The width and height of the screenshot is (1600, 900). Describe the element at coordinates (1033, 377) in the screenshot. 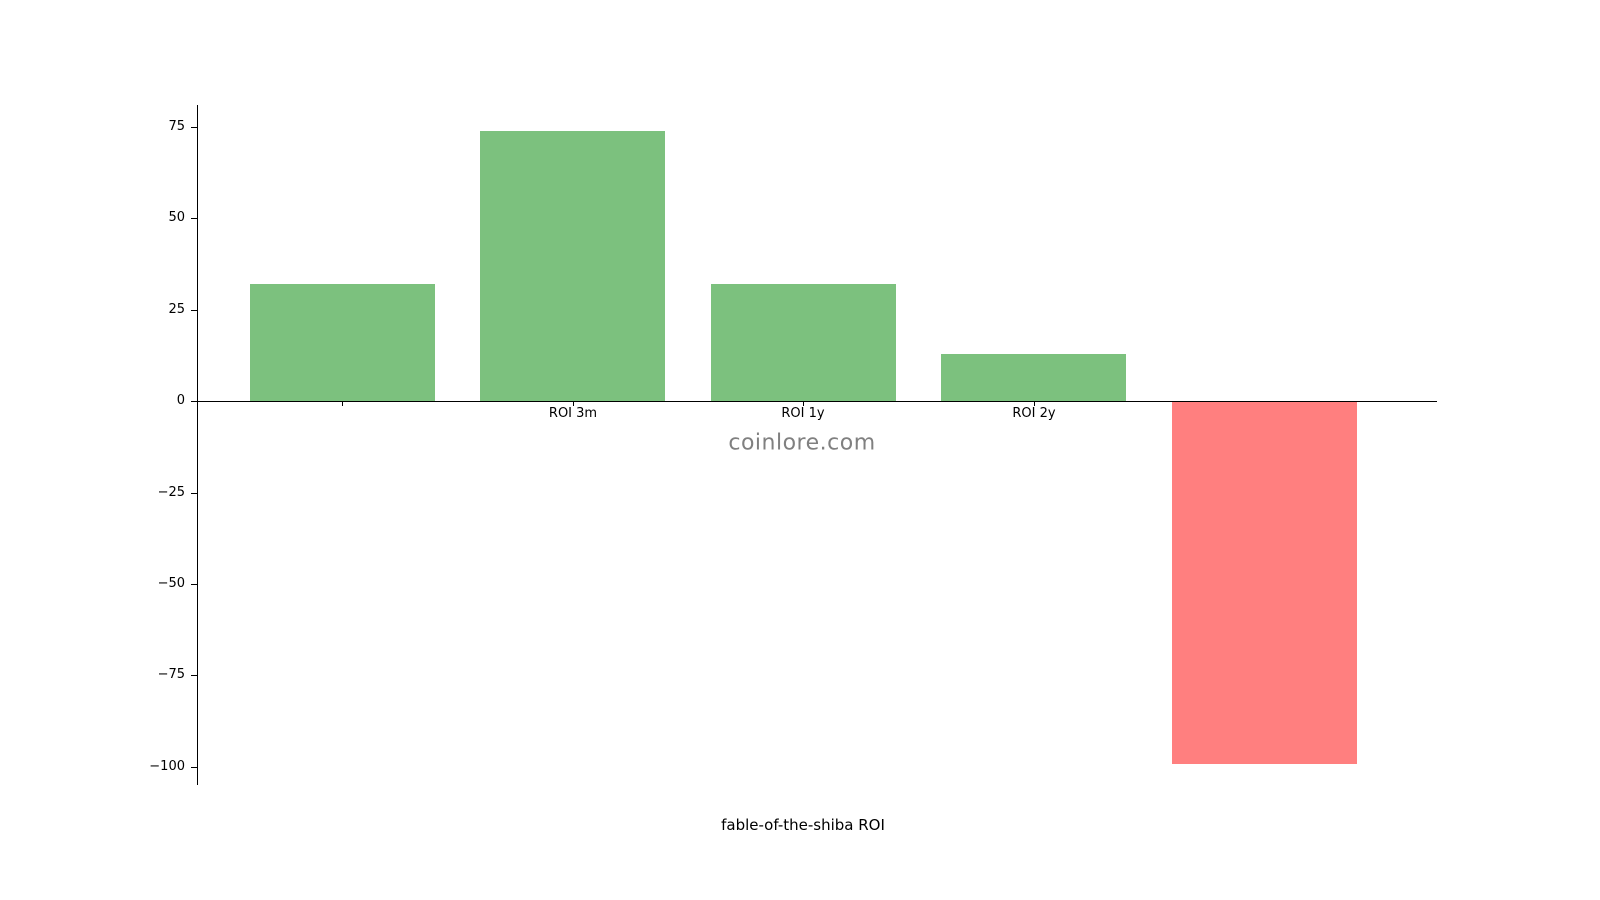

I see `bar-roi-2y` at that location.